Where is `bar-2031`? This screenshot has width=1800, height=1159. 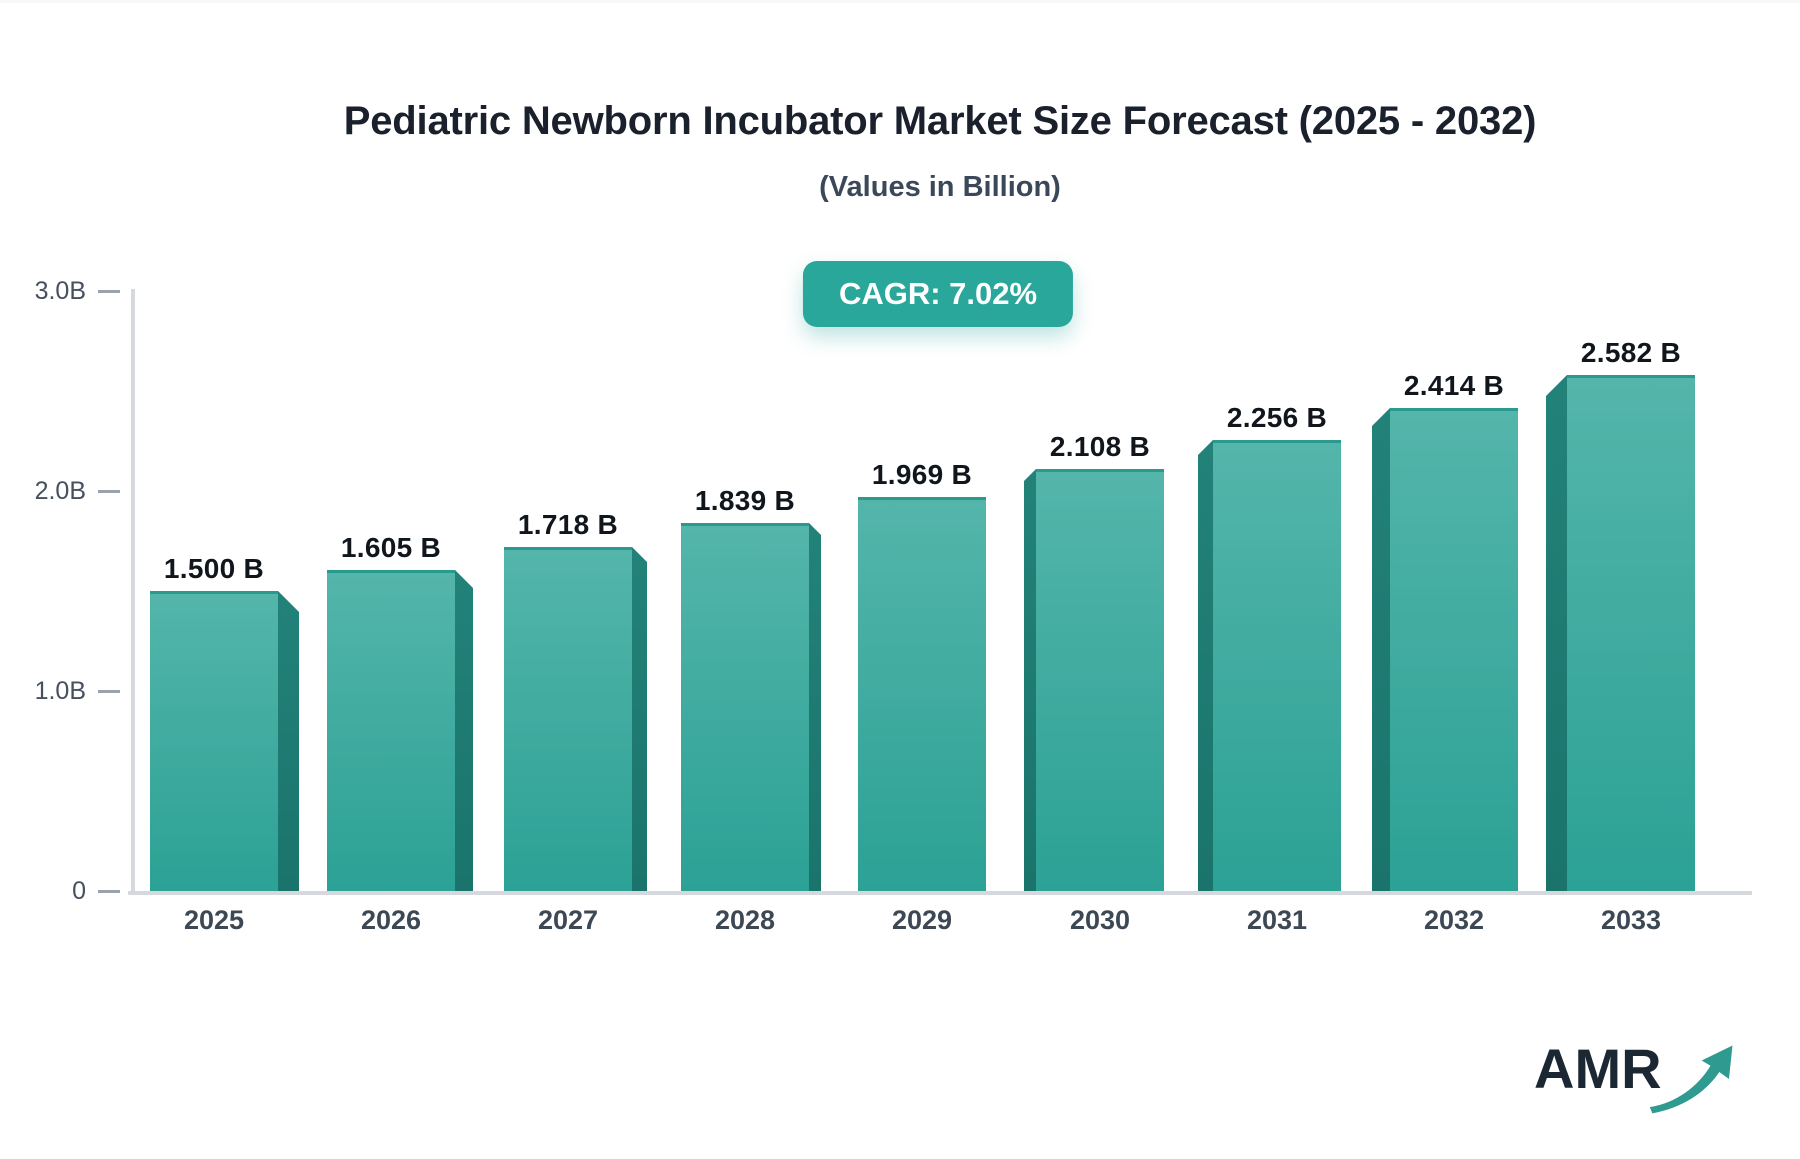 bar-2031 is located at coordinates (1277, 665).